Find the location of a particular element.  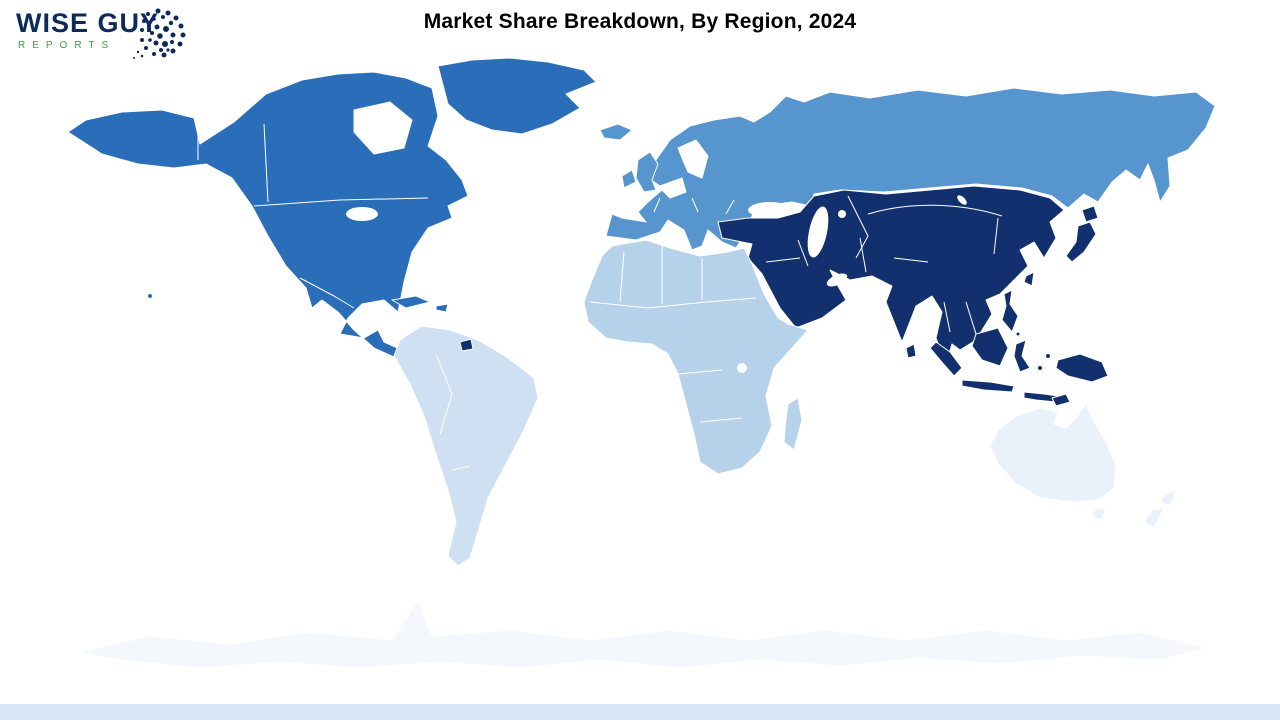

wise-guy-reports-logo: WISE GUY REPORTS is located at coordinates (101, 33).